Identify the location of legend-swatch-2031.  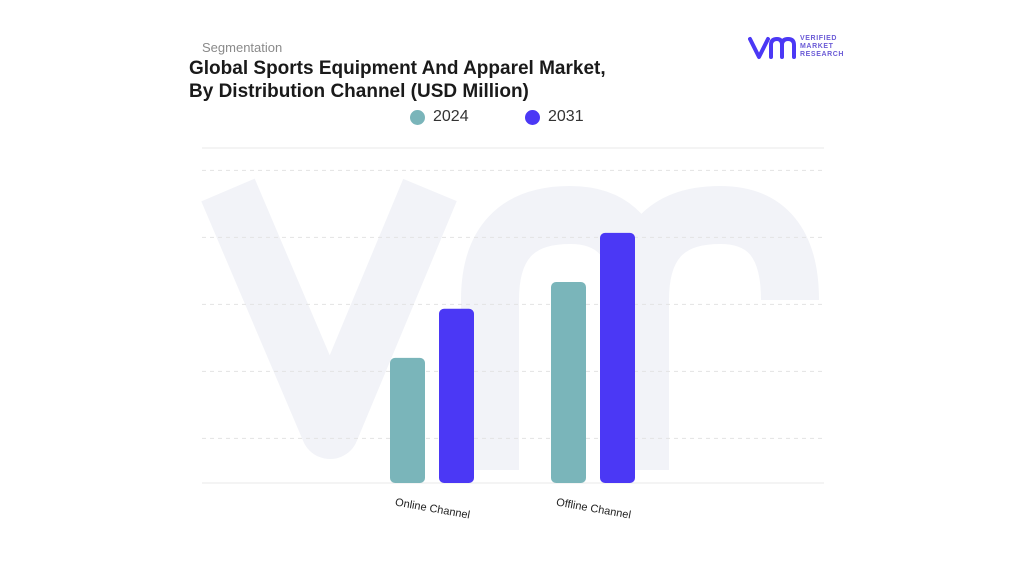
(532, 117).